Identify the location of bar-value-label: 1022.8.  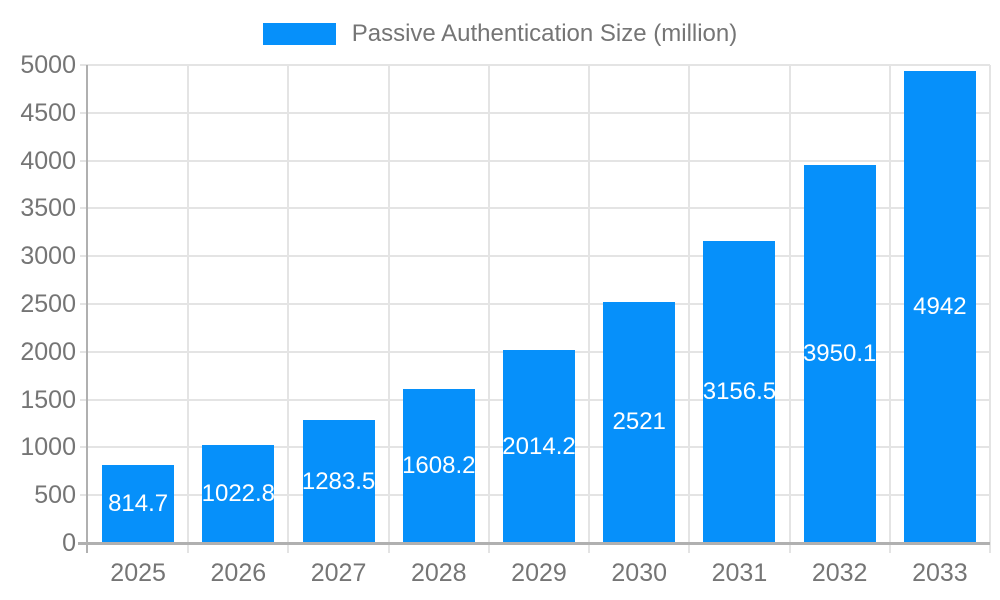
(238, 494).